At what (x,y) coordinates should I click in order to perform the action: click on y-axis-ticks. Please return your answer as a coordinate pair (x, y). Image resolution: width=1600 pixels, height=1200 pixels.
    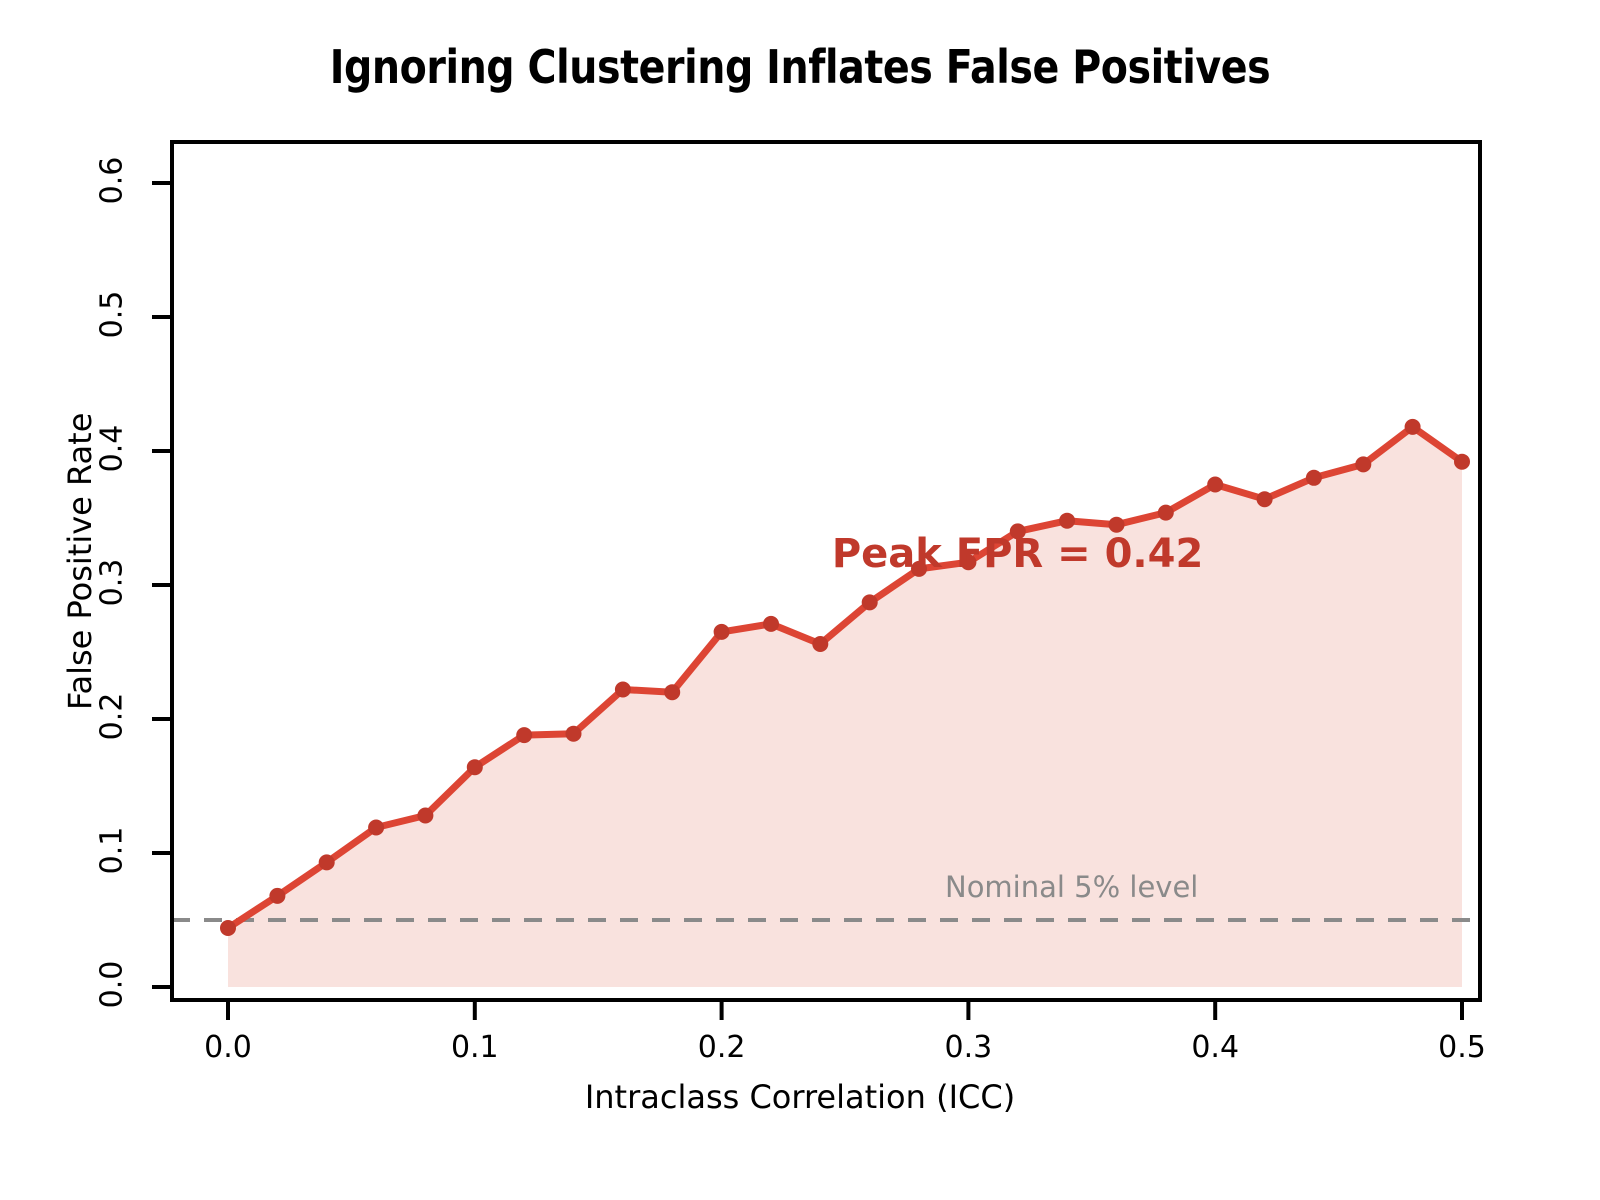
    Looking at the image, I should click on (162, 585).